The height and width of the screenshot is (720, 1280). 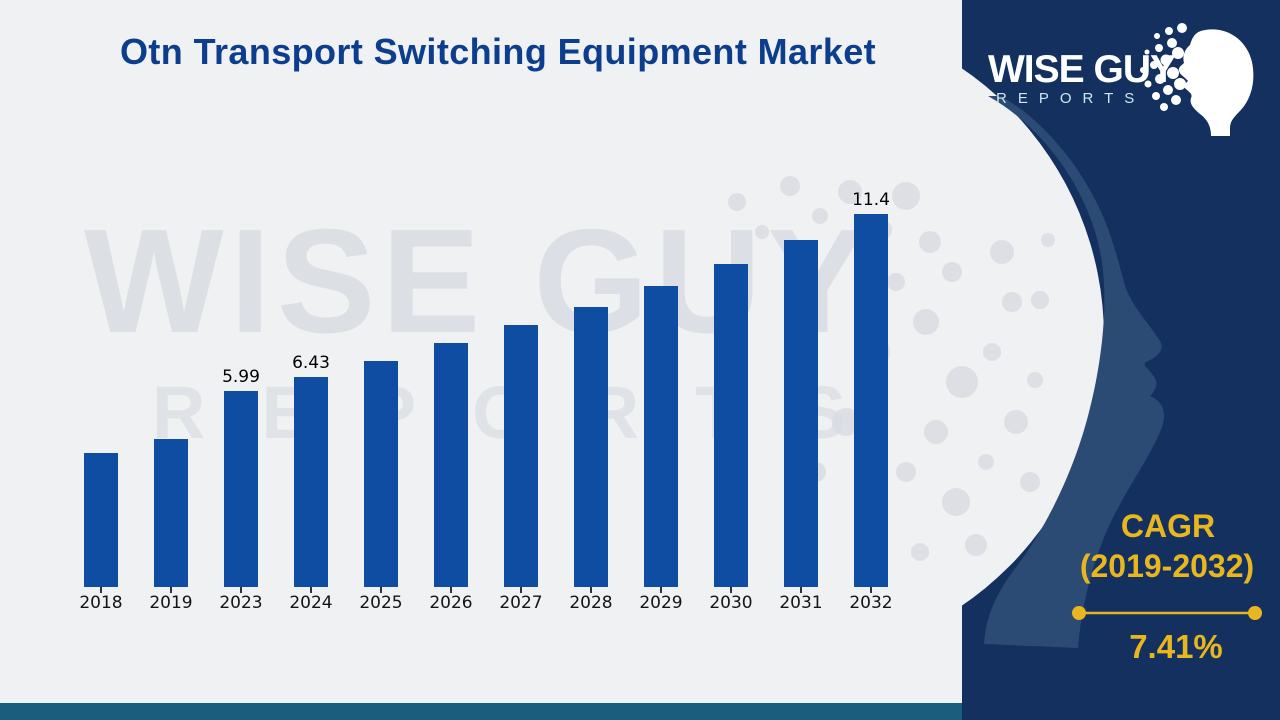 What do you see at coordinates (311, 482) in the screenshot?
I see `bar-2024` at bounding box center [311, 482].